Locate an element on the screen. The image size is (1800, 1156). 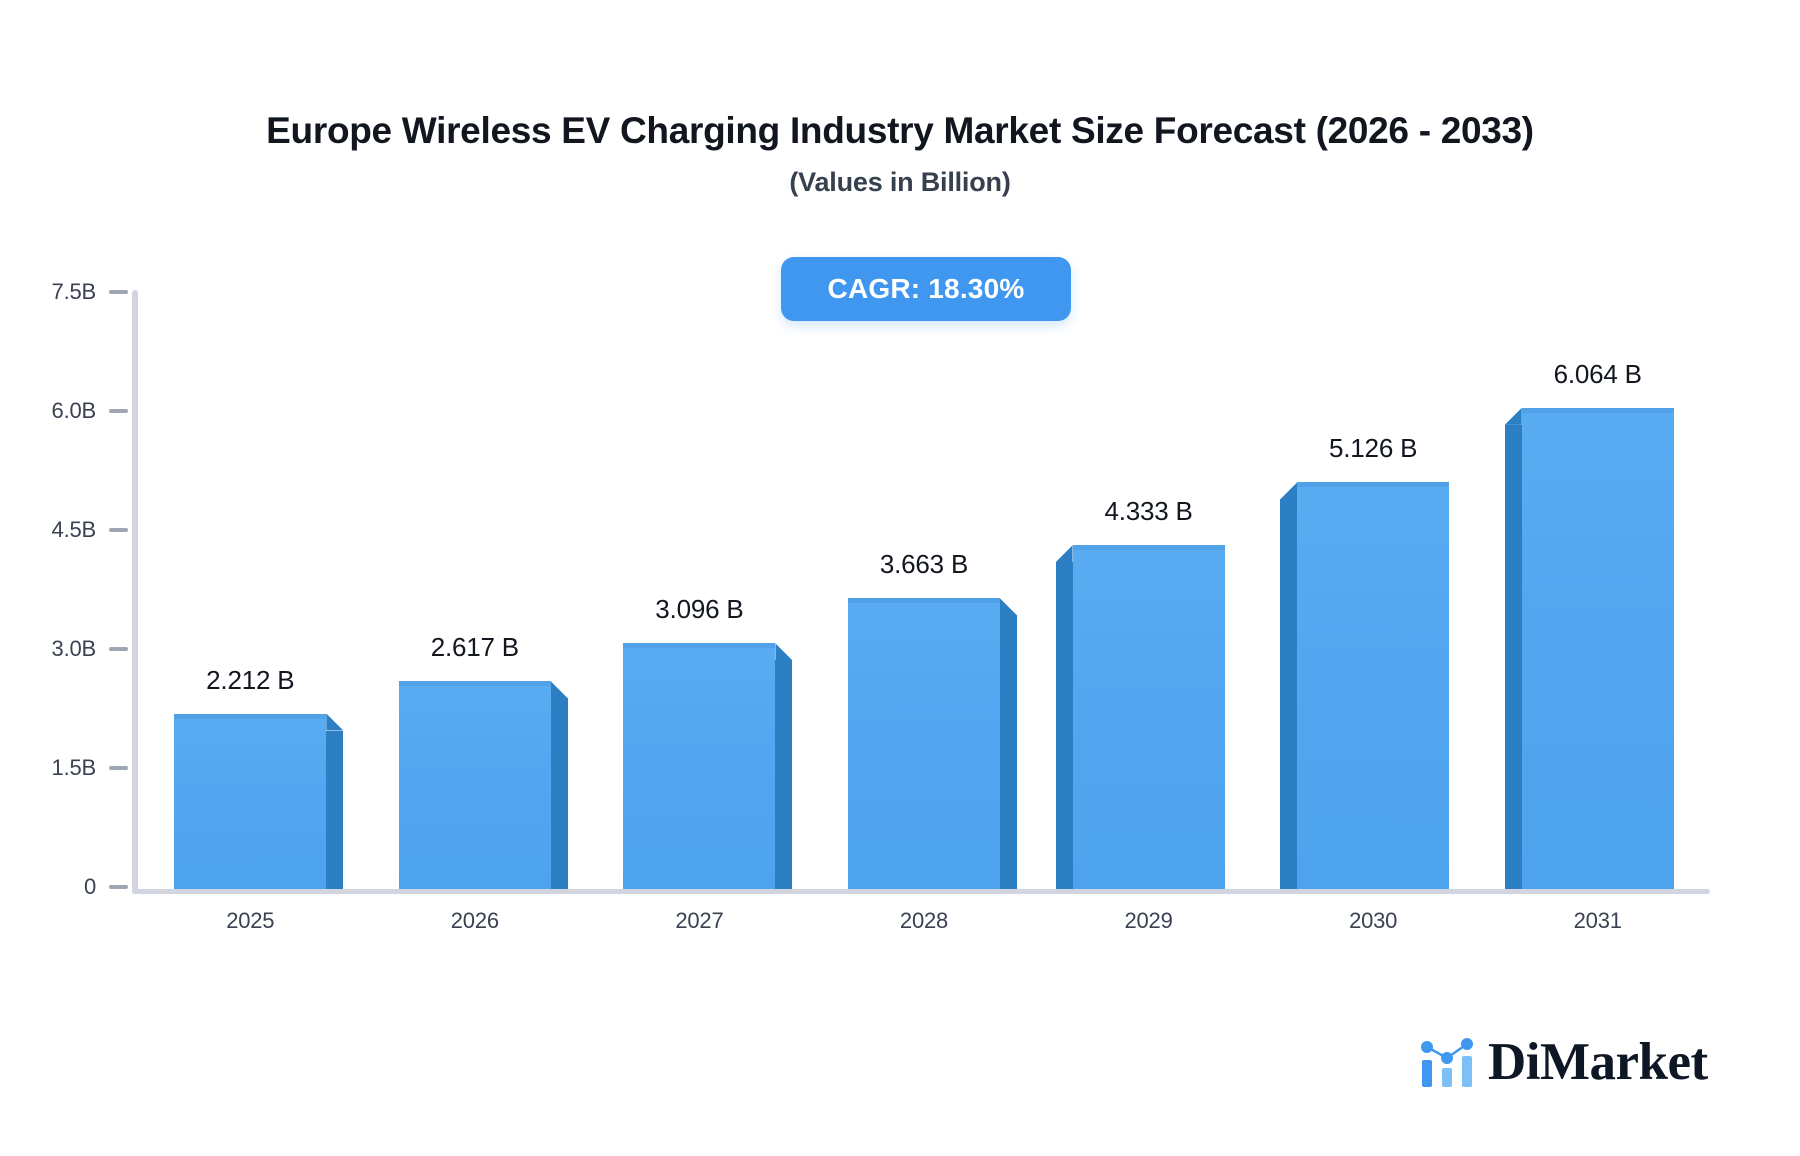
y-tick-label: 3.0B is located at coordinates (74, 648).